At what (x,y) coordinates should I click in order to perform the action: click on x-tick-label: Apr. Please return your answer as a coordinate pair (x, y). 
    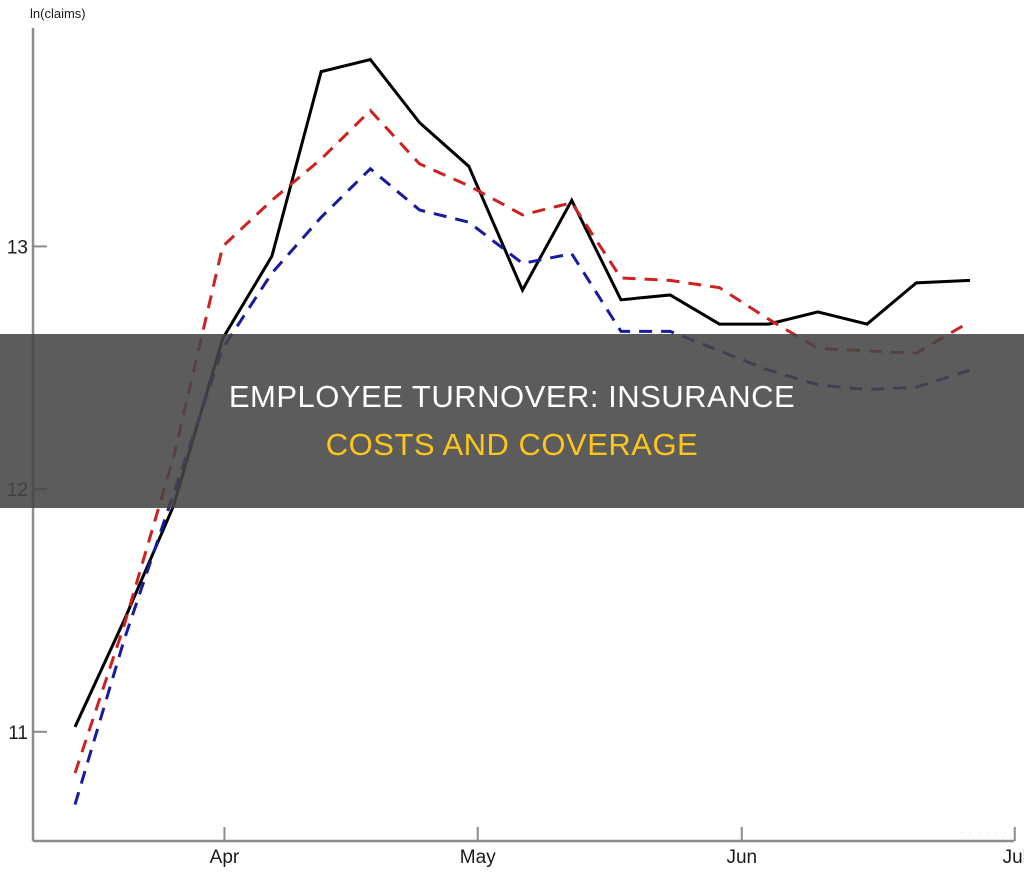
    Looking at the image, I should click on (225, 857).